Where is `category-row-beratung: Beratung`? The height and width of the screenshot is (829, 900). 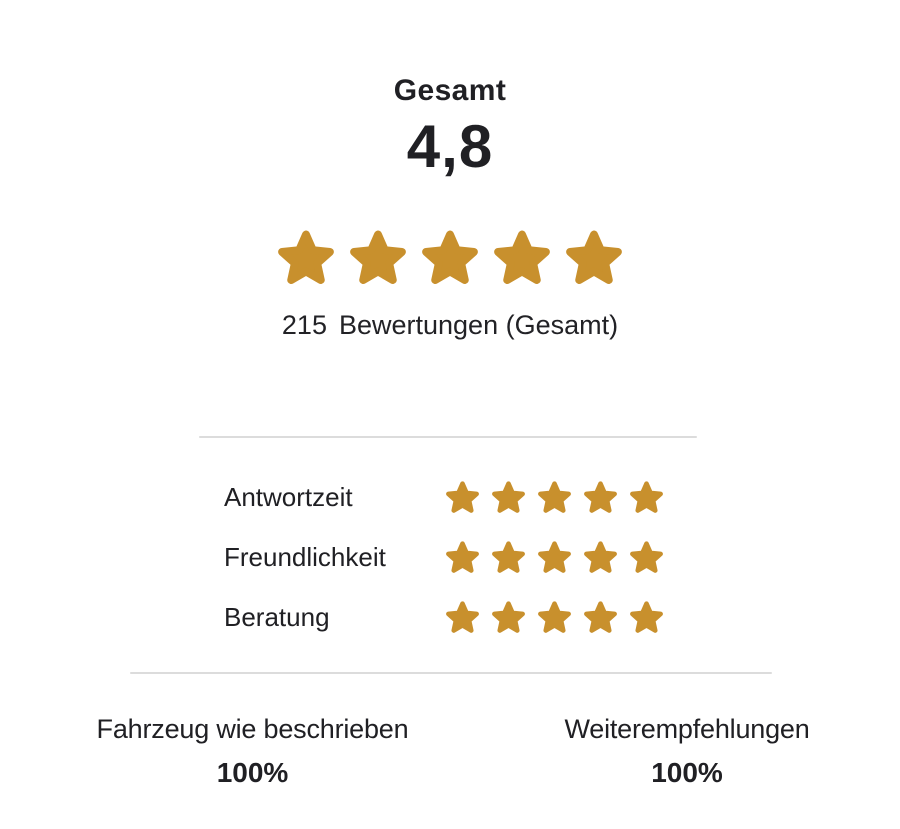 category-row-beratung: Beratung is located at coordinates (449, 617).